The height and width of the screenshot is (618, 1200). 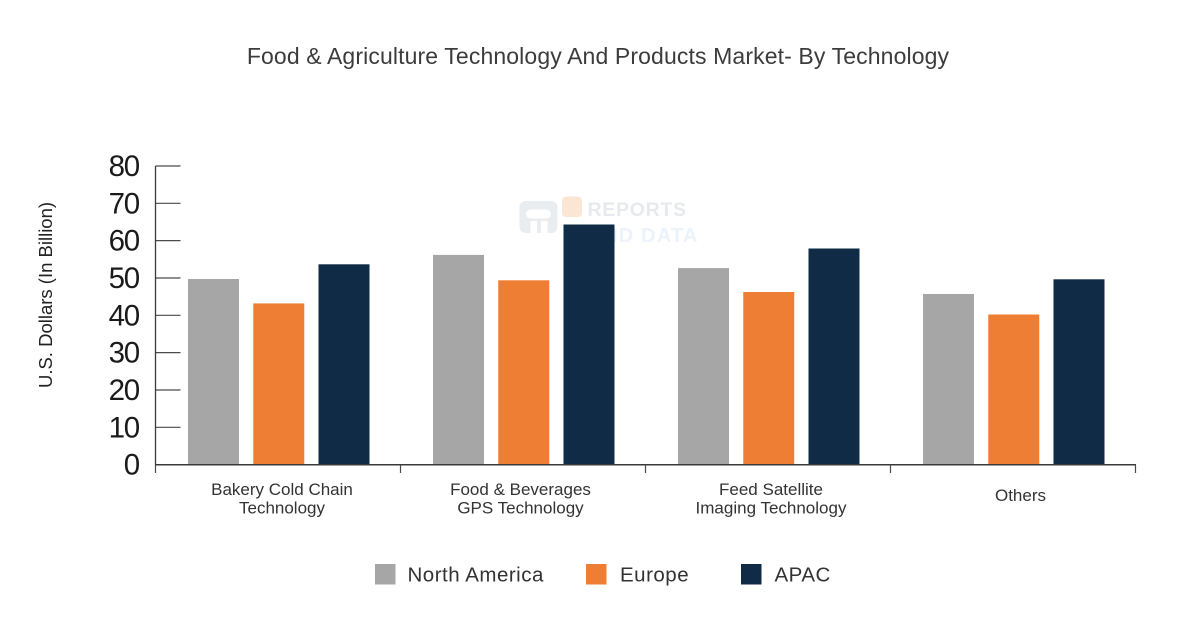 What do you see at coordinates (282, 508) in the screenshot?
I see `svg-text: Technology` at bounding box center [282, 508].